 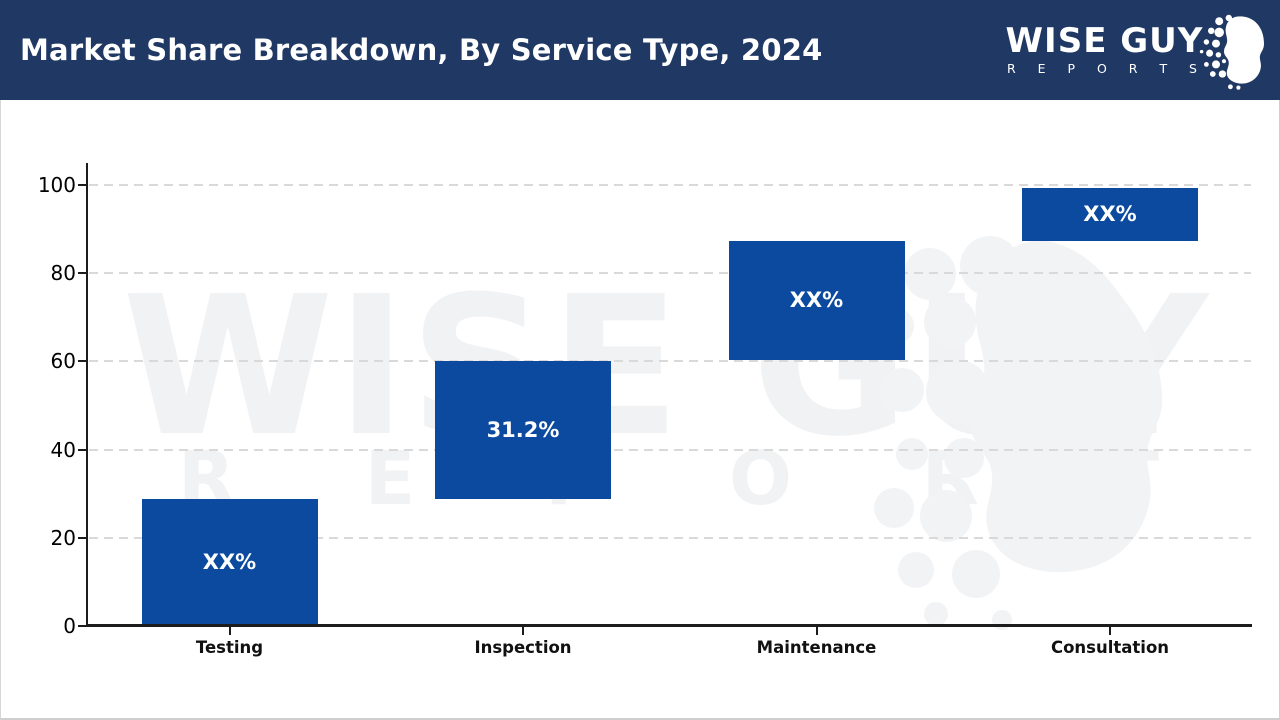 I want to click on wise-guy-logo: WISE GUY R E P O R T S, so click(x=1137, y=50).